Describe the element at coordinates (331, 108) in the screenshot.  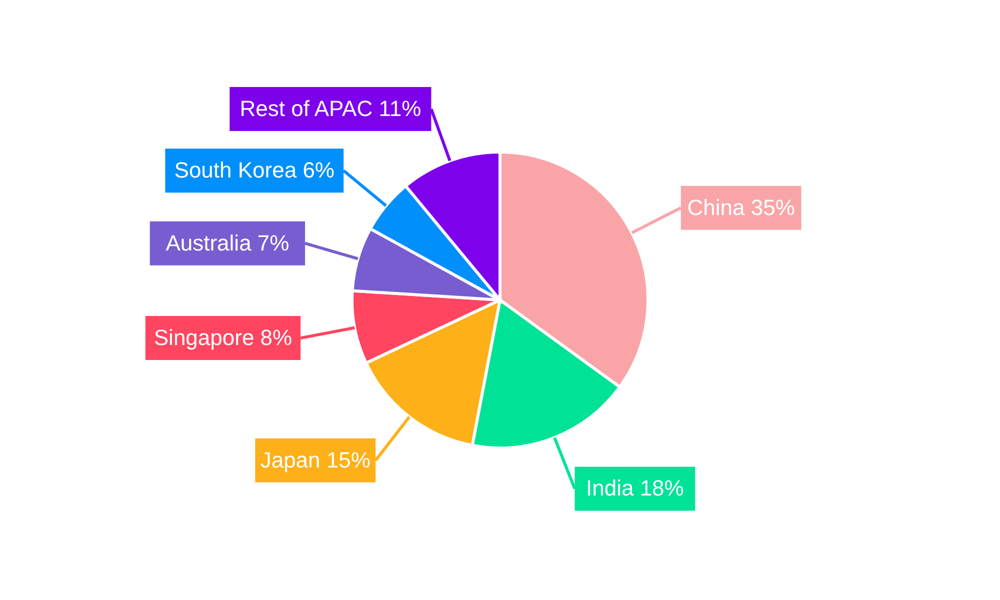
I see `slice-label: Rest of APAC 11%` at that location.